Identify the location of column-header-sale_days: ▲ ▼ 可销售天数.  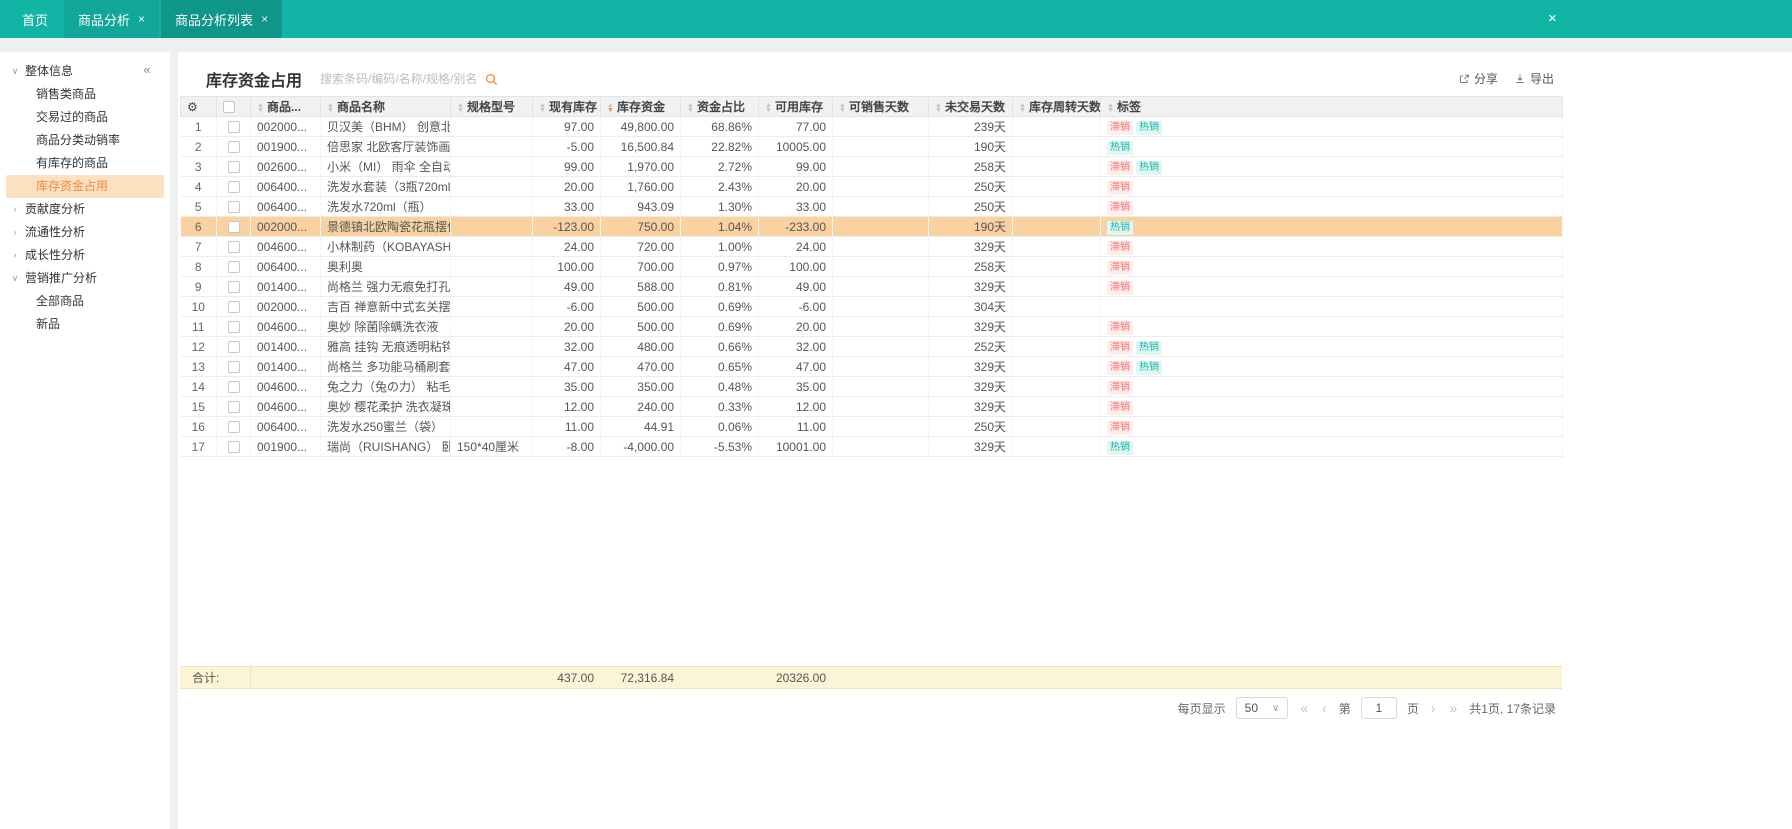
(880, 106).